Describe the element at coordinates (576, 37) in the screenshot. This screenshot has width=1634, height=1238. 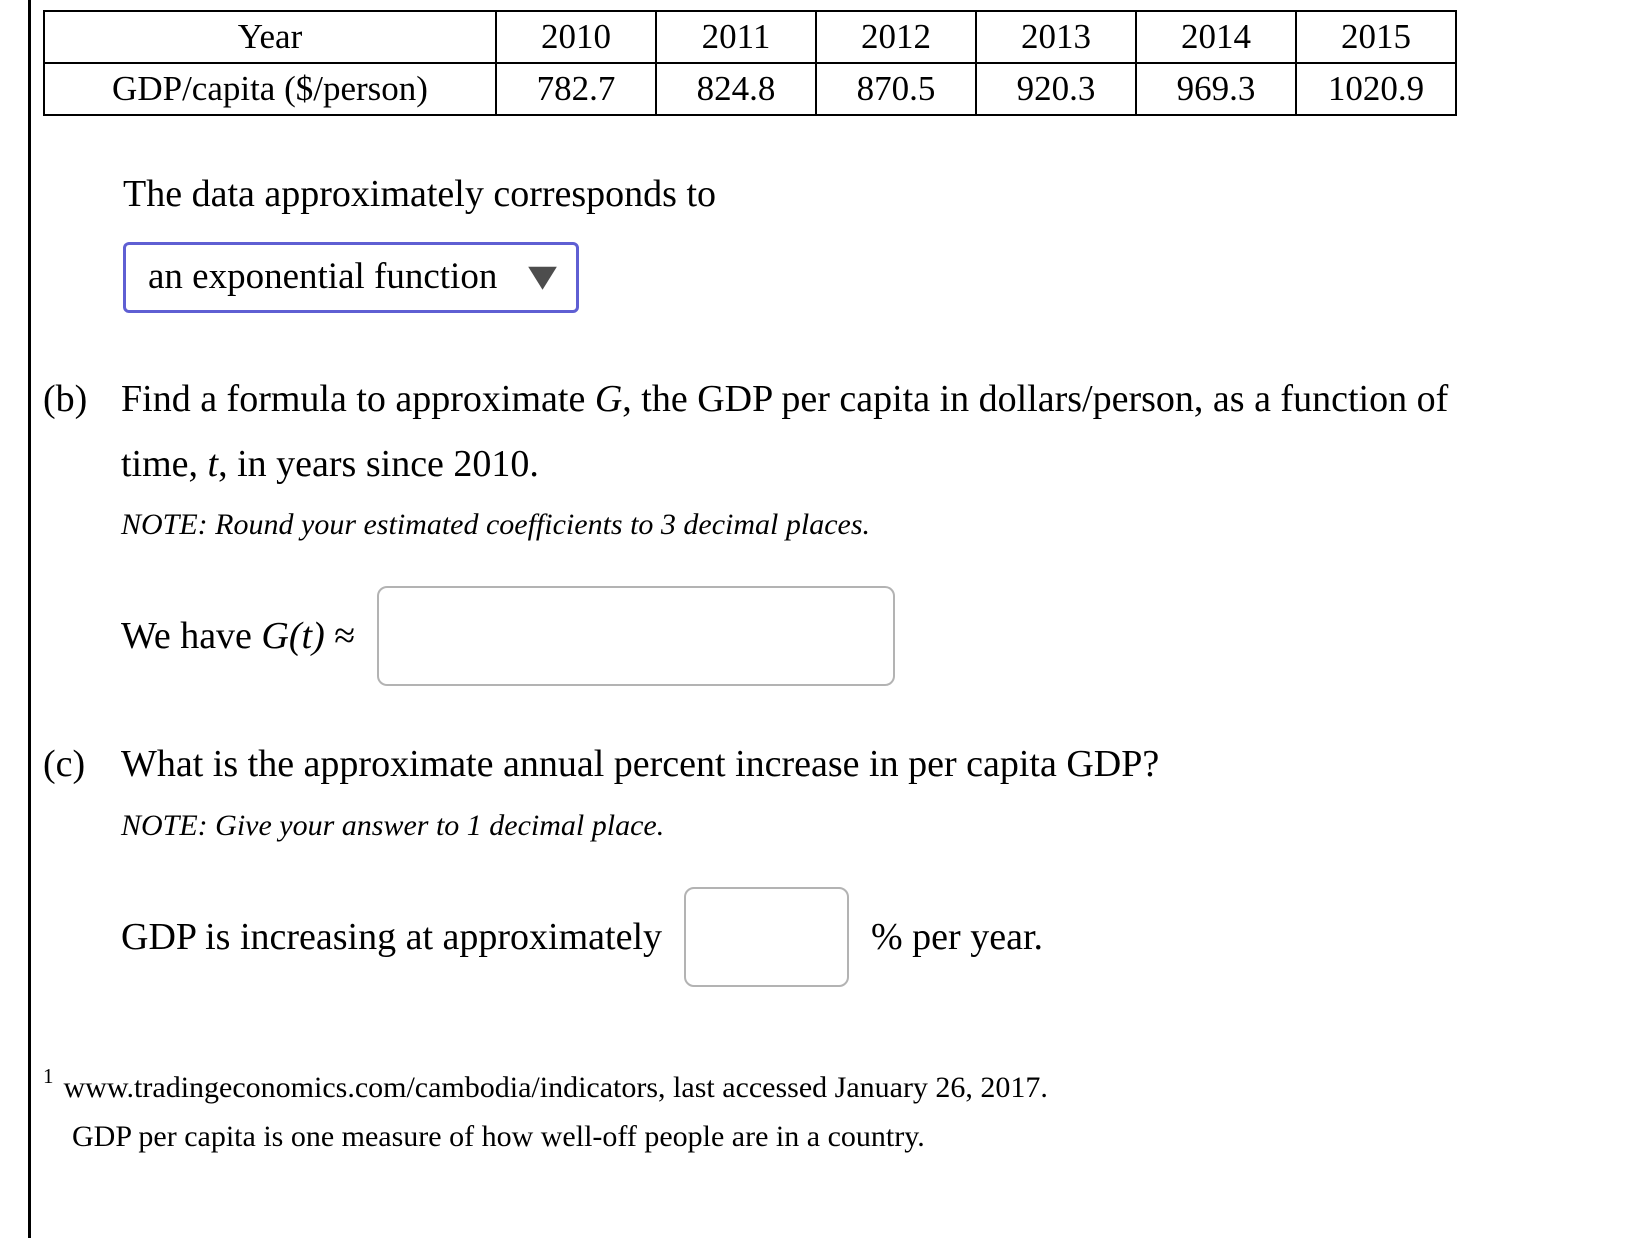
I see `year-cell: 2010` at that location.